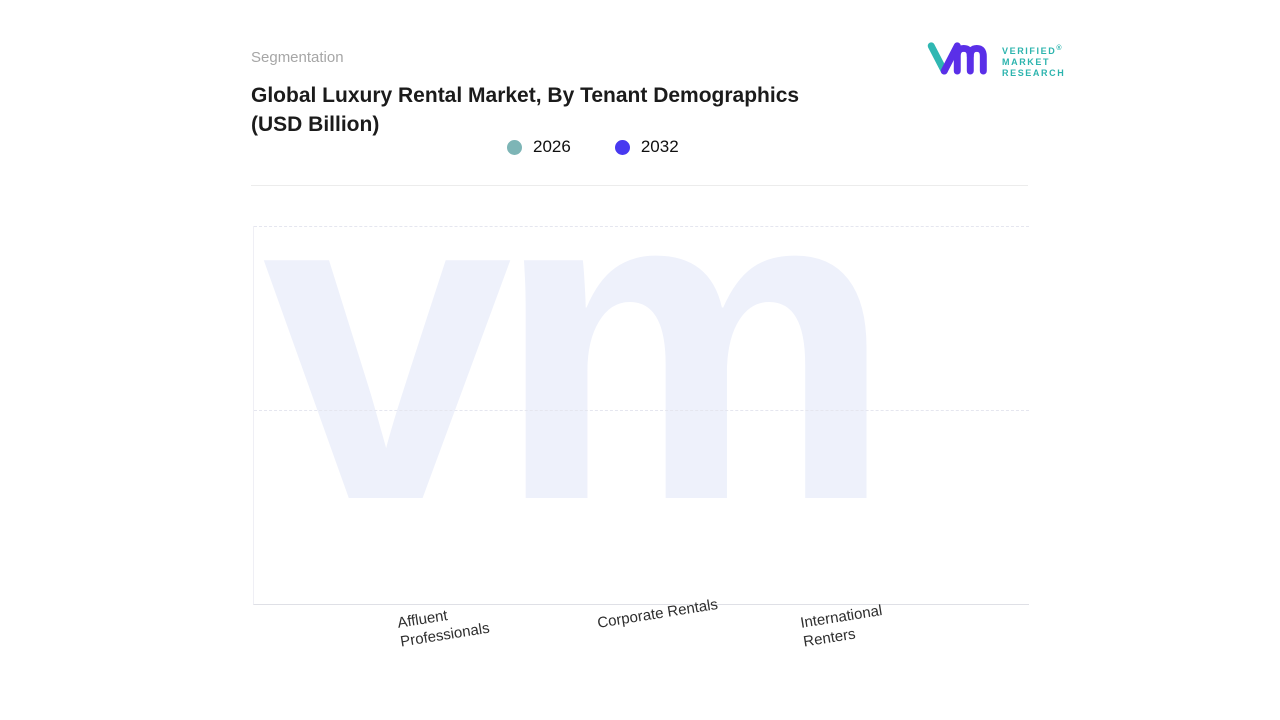  Describe the element at coordinates (593, 147) in the screenshot. I see `legend: 2026 2032` at that location.